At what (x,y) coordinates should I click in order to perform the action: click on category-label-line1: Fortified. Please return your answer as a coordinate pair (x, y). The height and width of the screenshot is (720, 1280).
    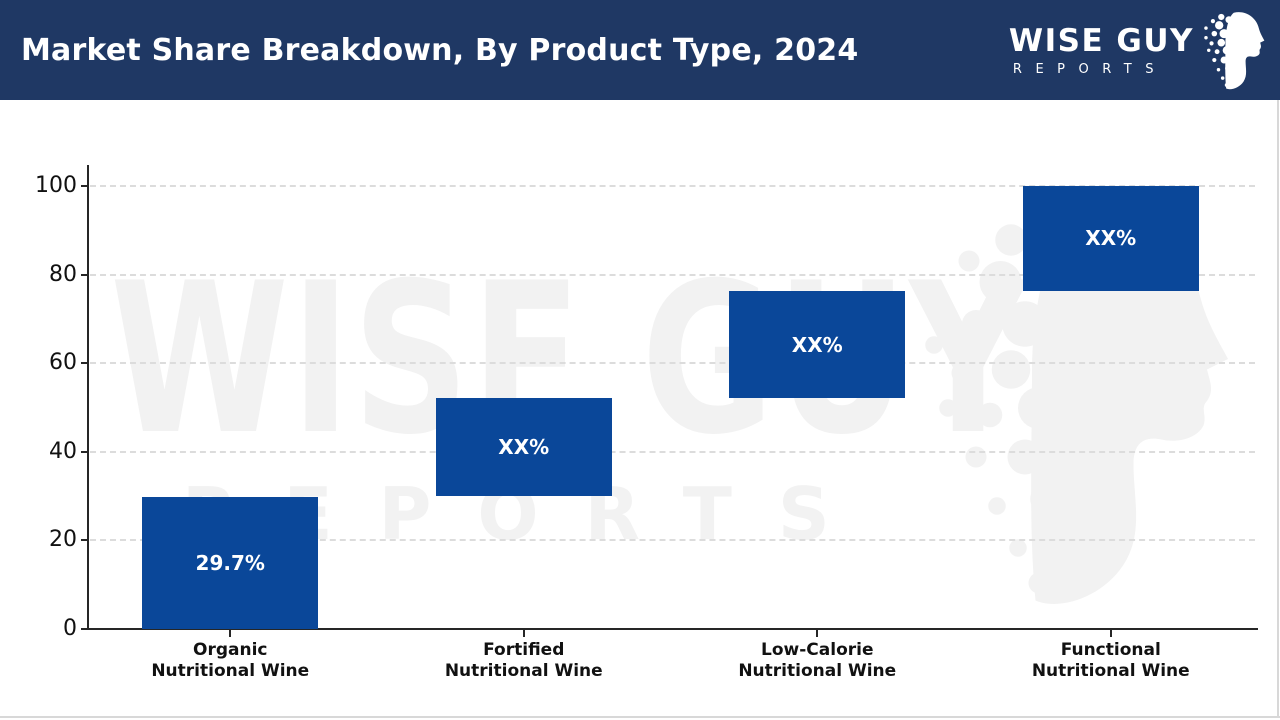
    Looking at the image, I should click on (524, 650).